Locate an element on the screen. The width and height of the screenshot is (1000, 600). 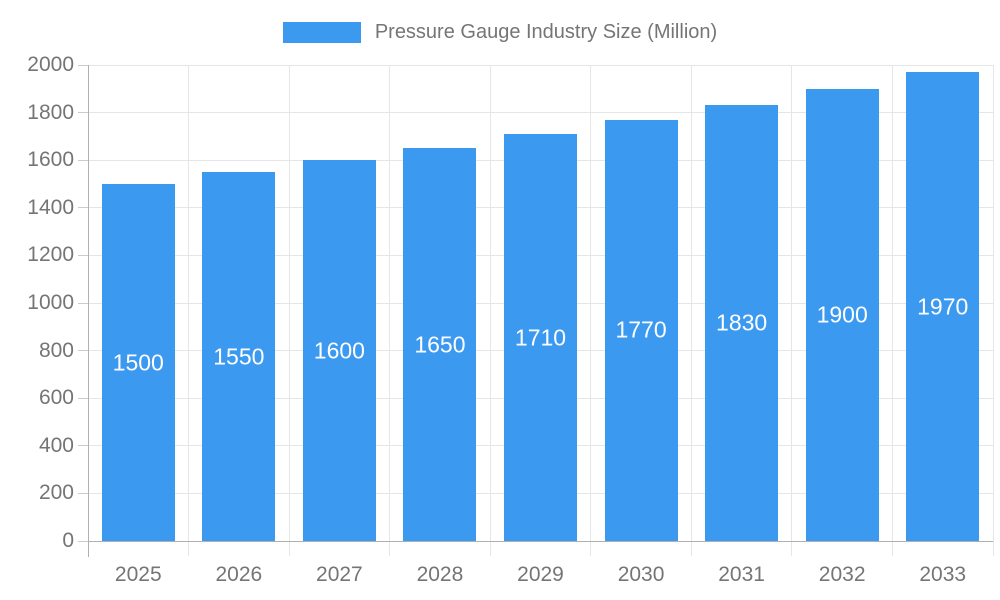
bar-2030: 1770 is located at coordinates (641, 330).